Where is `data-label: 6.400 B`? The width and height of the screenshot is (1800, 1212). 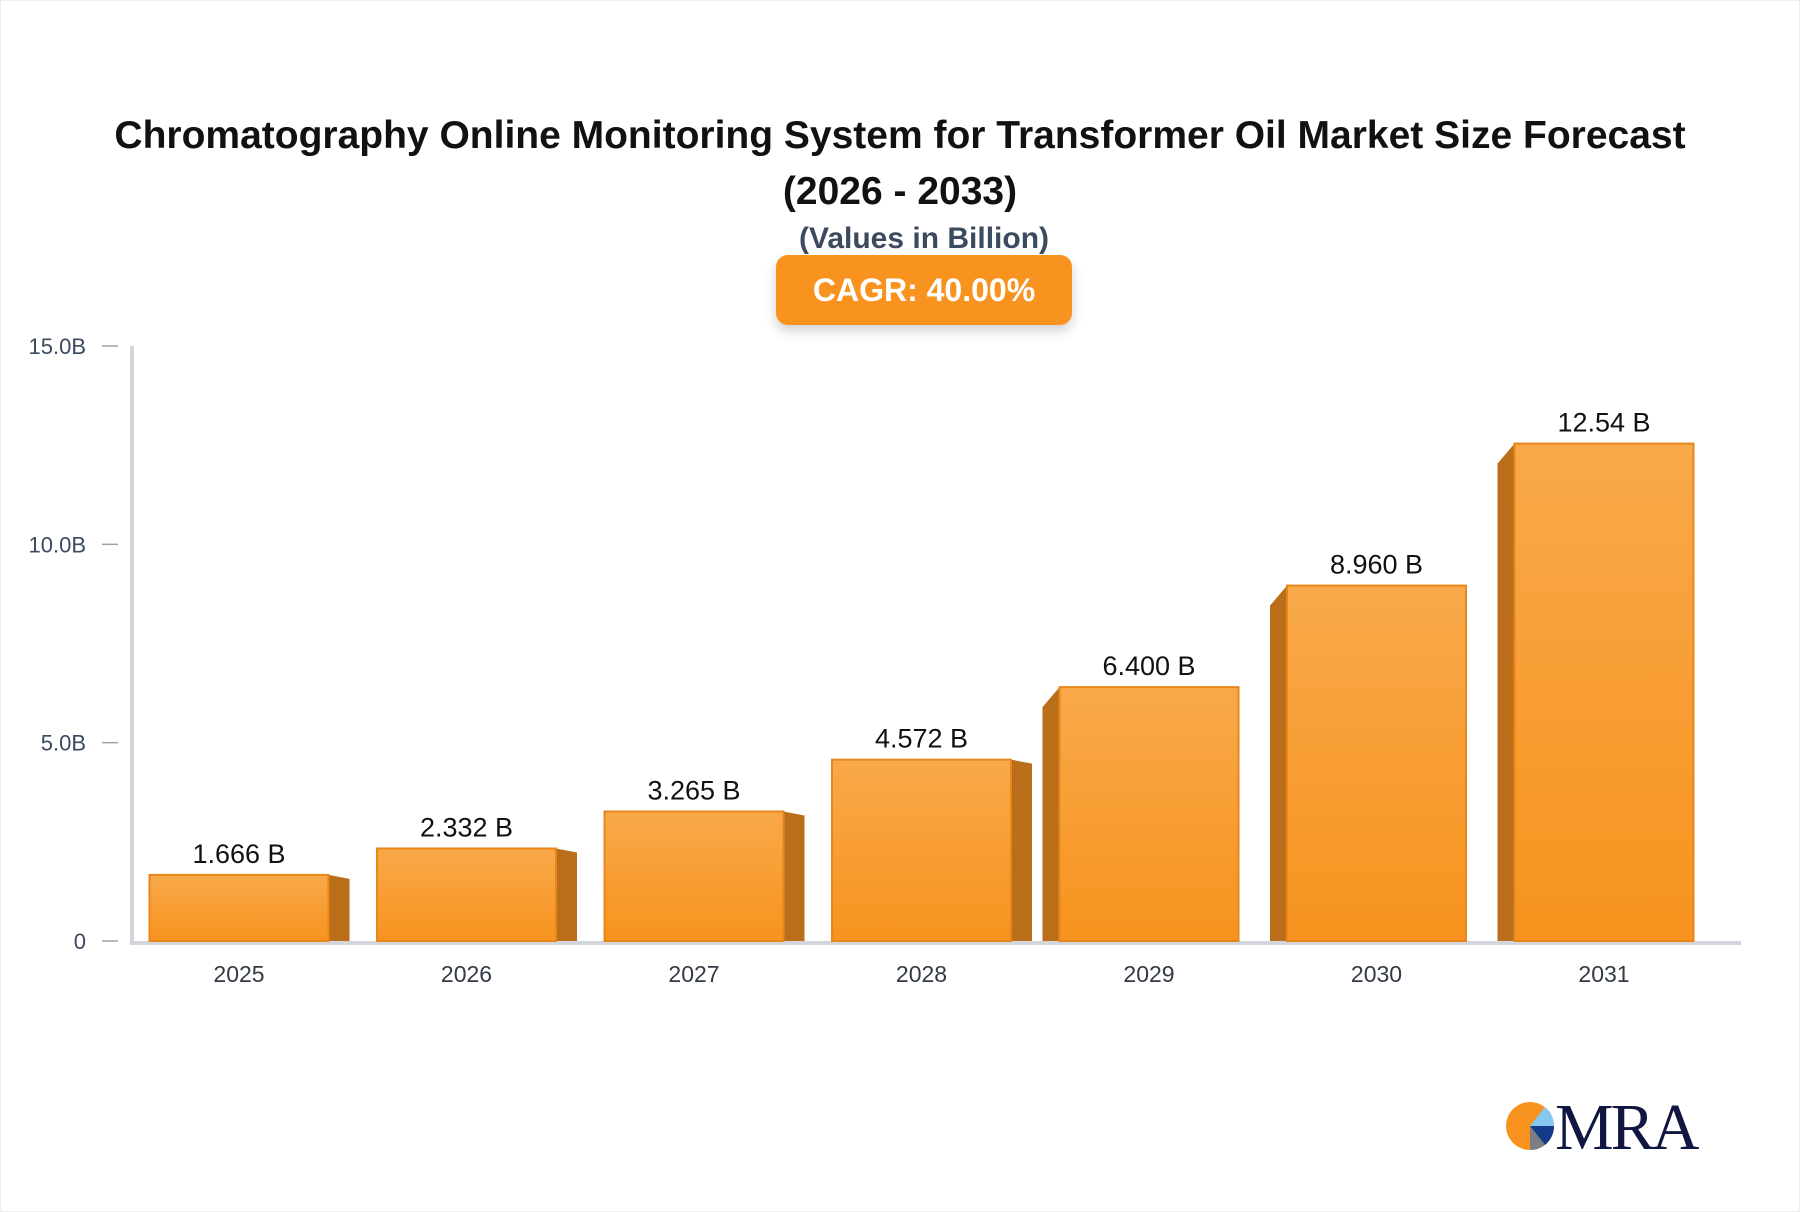 data-label: 6.400 B is located at coordinates (1148, 666).